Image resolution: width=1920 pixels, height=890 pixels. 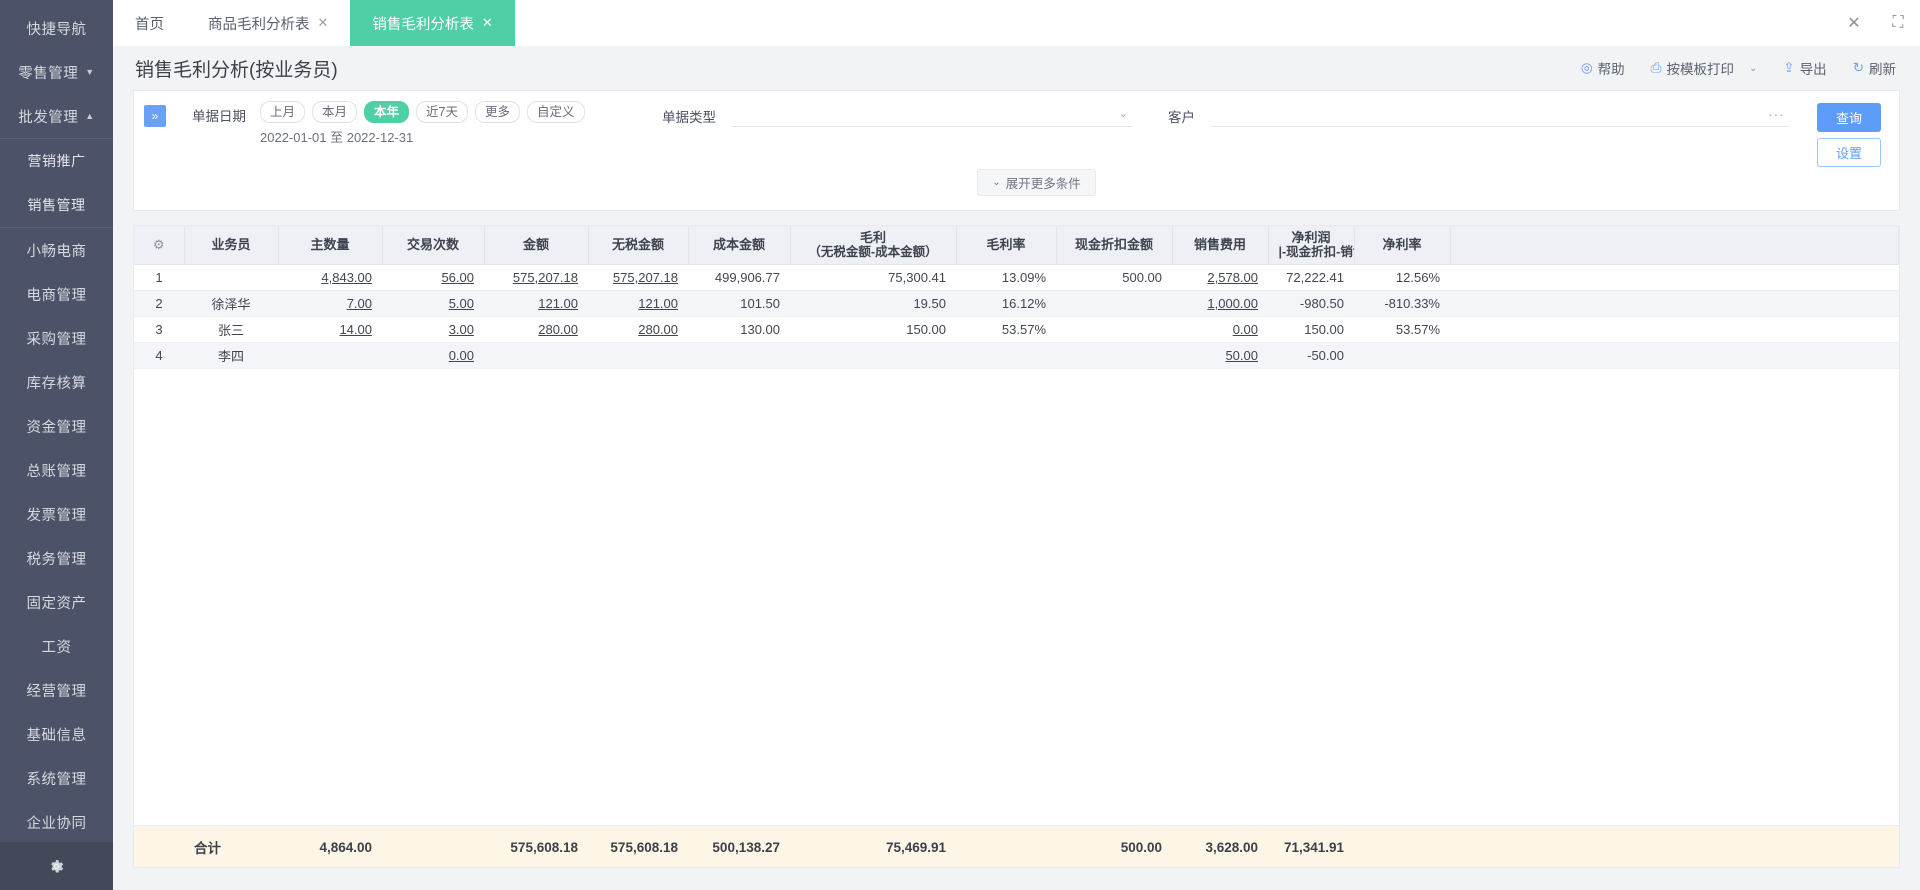 I want to click on col-header-label: 毛利率, so click(x=1006, y=245).